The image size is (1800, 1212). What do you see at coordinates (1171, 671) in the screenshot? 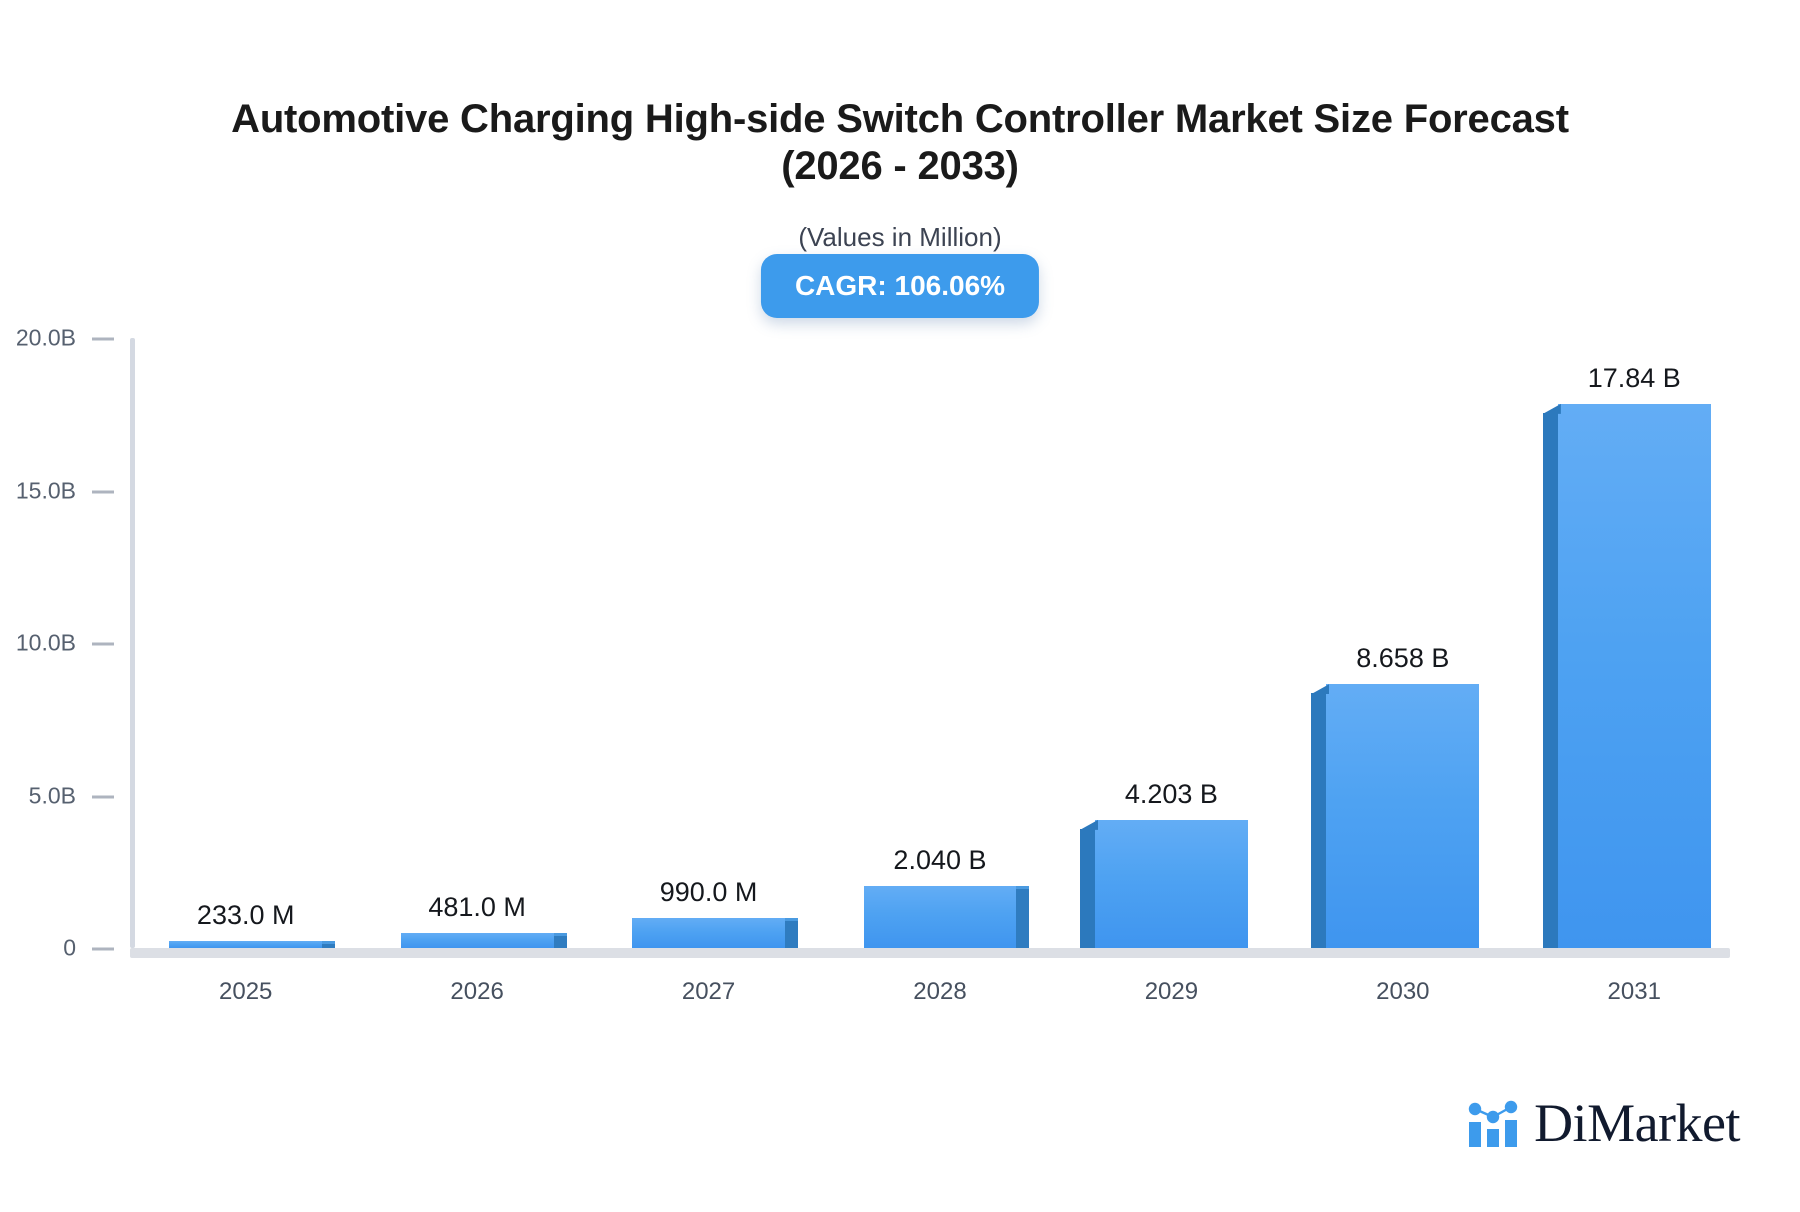
I see `bar-slot: 4.203 B 2029` at bounding box center [1171, 671].